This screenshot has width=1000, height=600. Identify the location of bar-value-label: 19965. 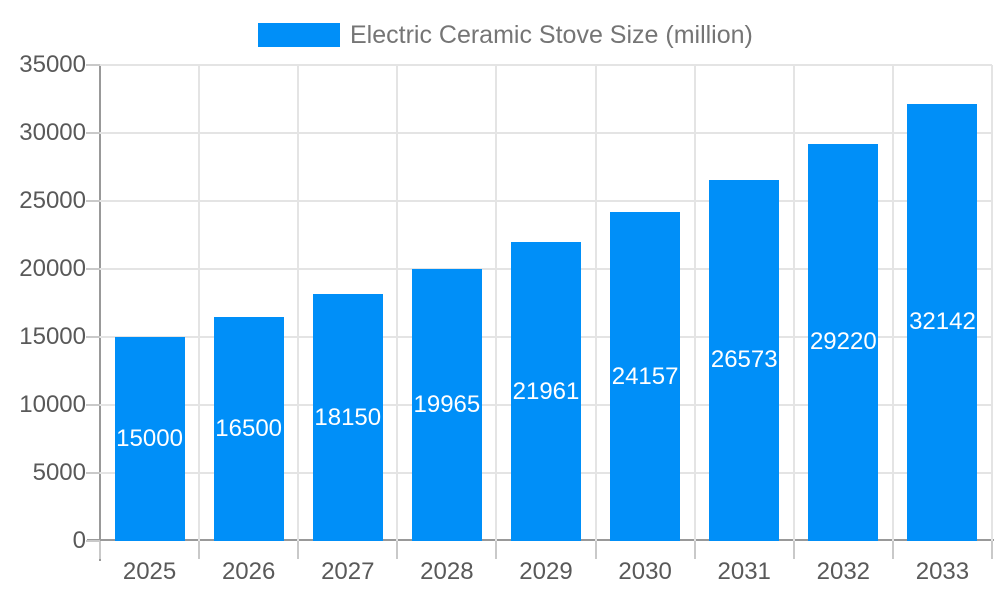
(447, 405).